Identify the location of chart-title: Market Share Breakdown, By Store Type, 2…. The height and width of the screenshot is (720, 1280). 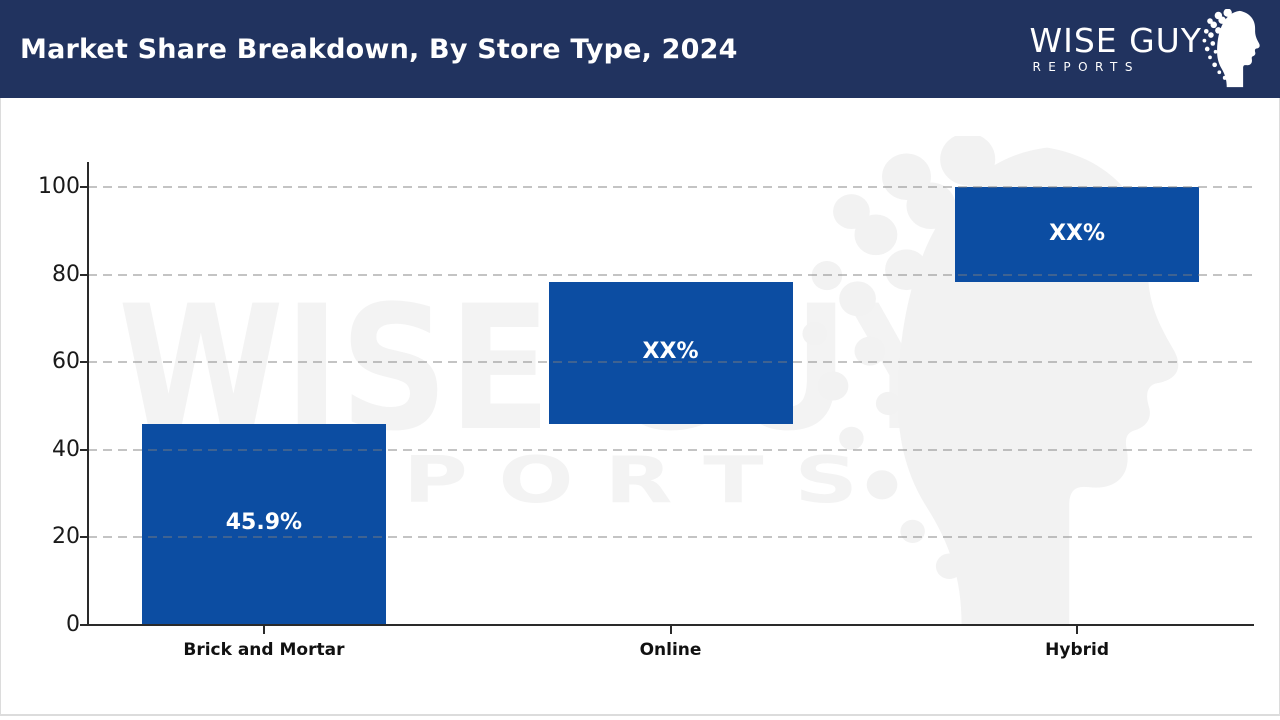
(379, 49).